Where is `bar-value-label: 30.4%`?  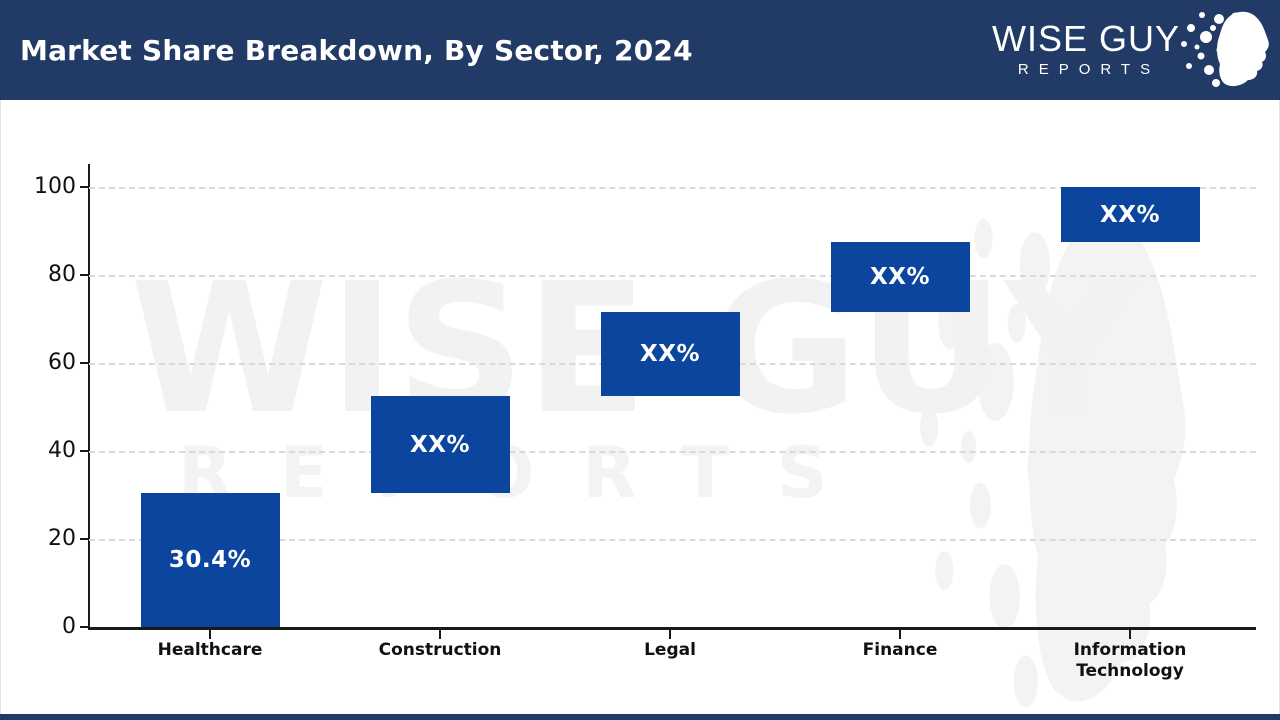
bar-value-label: 30.4% is located at coordinates (210, 560).